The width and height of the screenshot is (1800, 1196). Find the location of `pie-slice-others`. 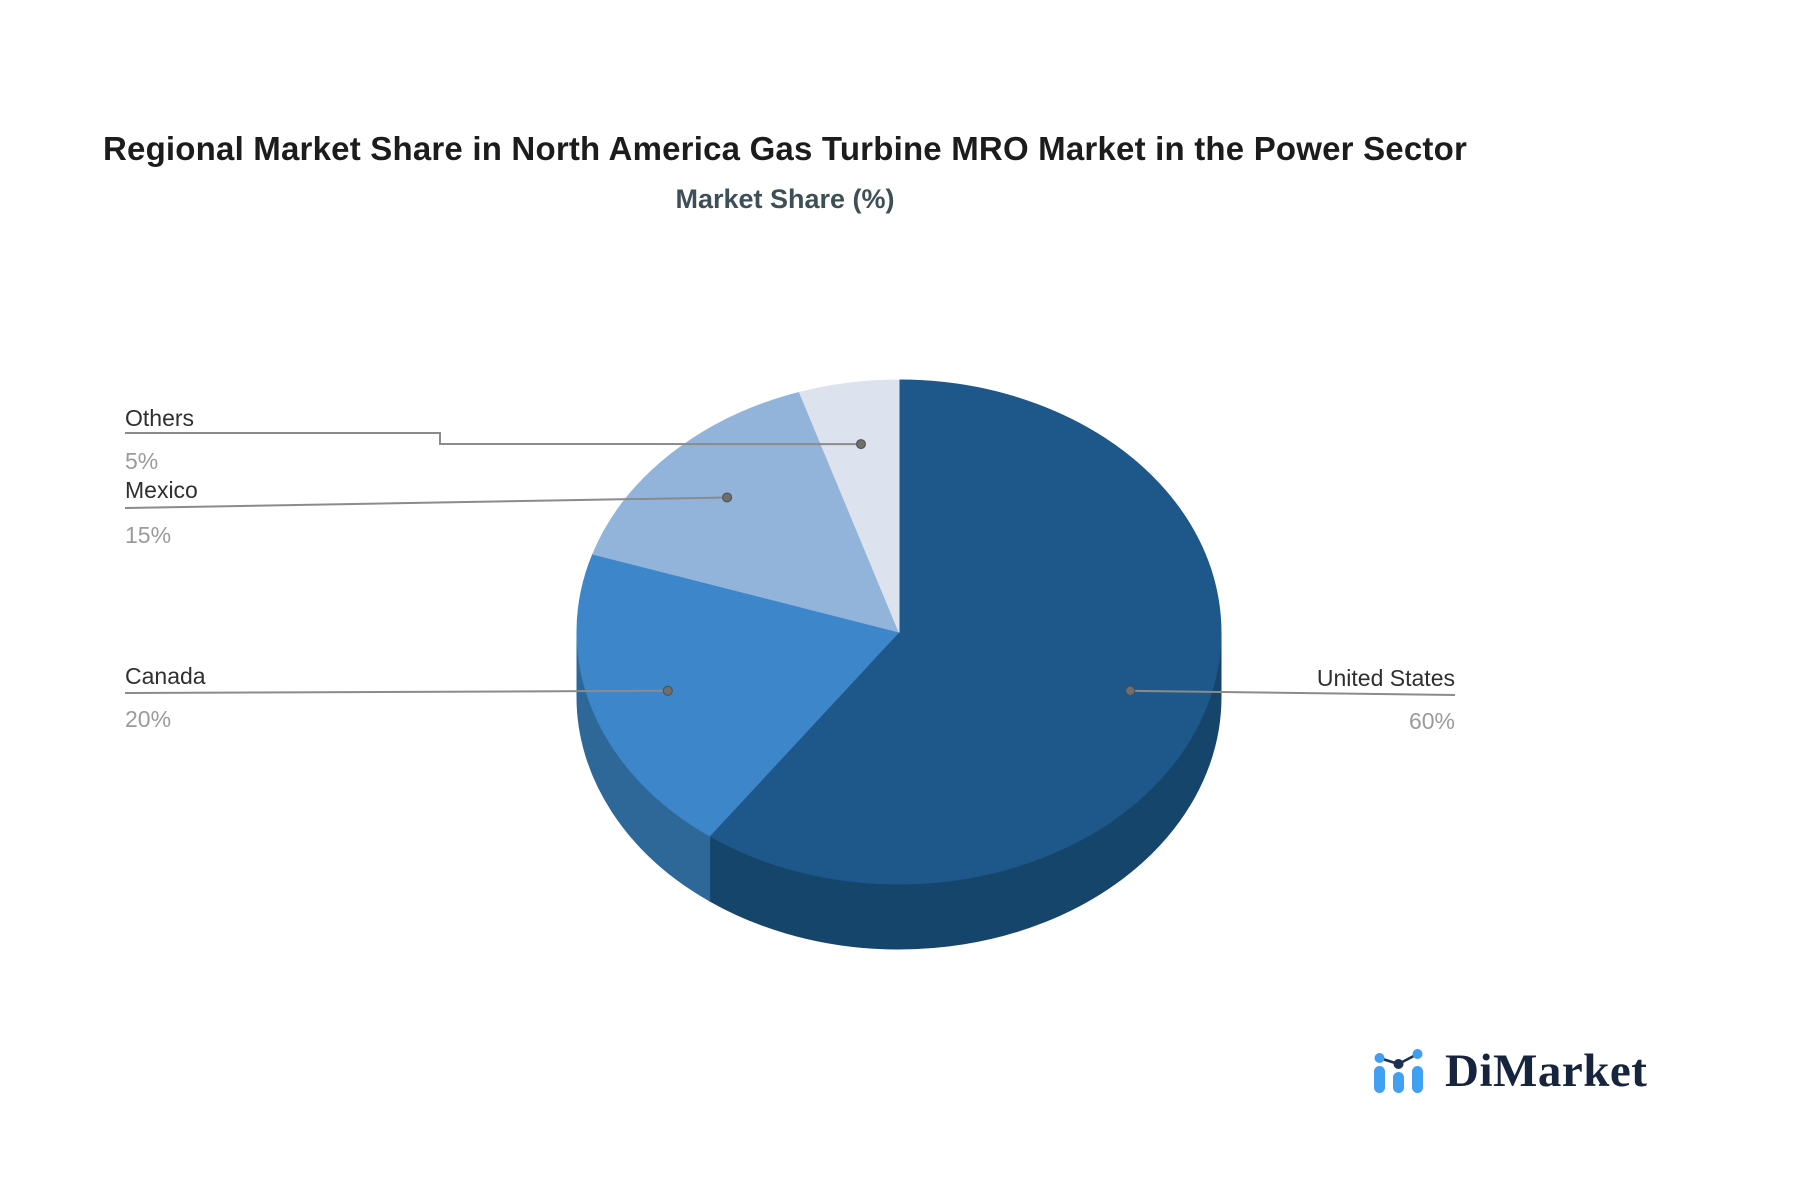

pie-slice-others is located at coordinates (849, 506).